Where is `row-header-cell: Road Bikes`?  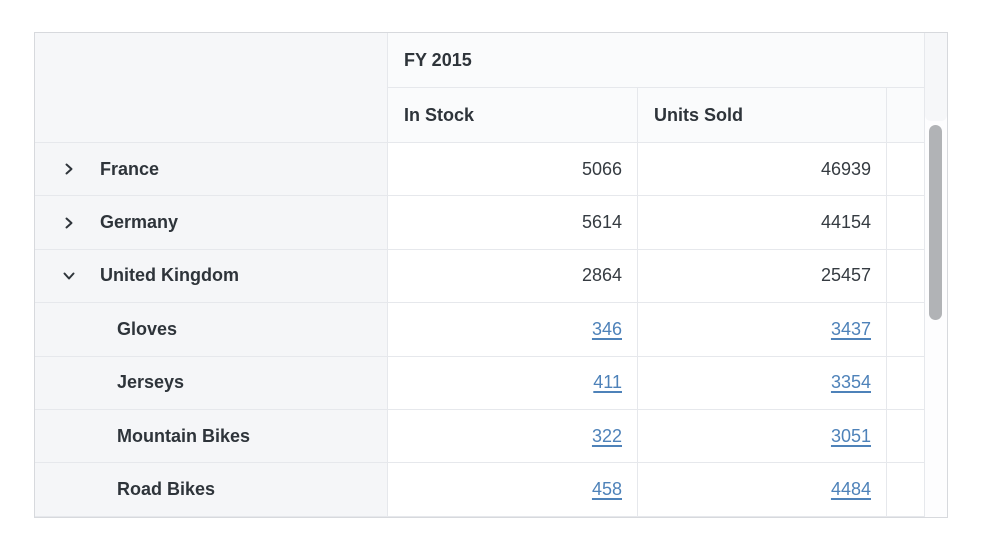 row-header-cell: Road Bikes is located at coordinates (211, 490).